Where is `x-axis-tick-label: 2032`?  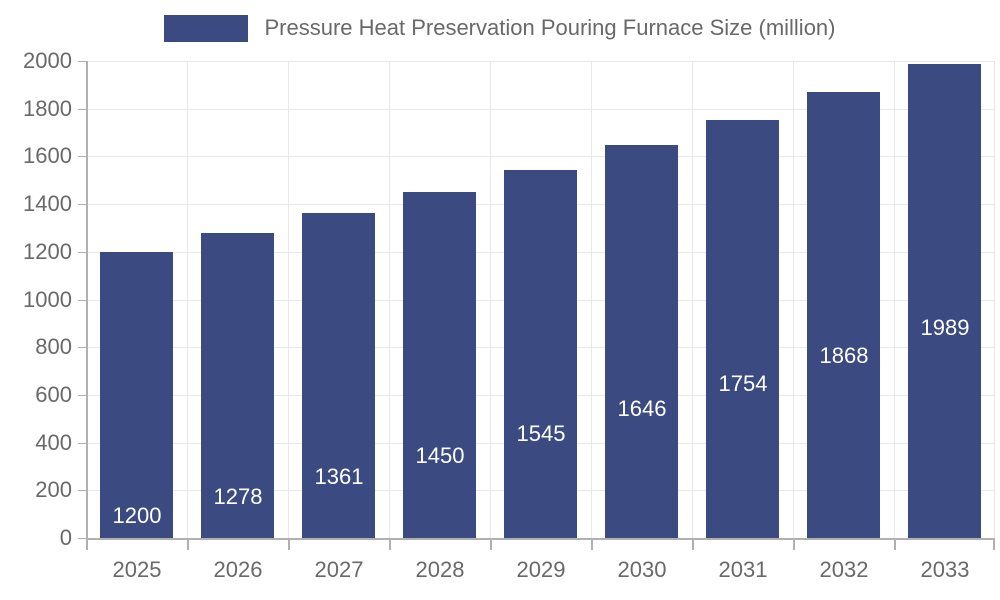 x-axis-tick-label: 2032 is located at coordinates (844, 569).